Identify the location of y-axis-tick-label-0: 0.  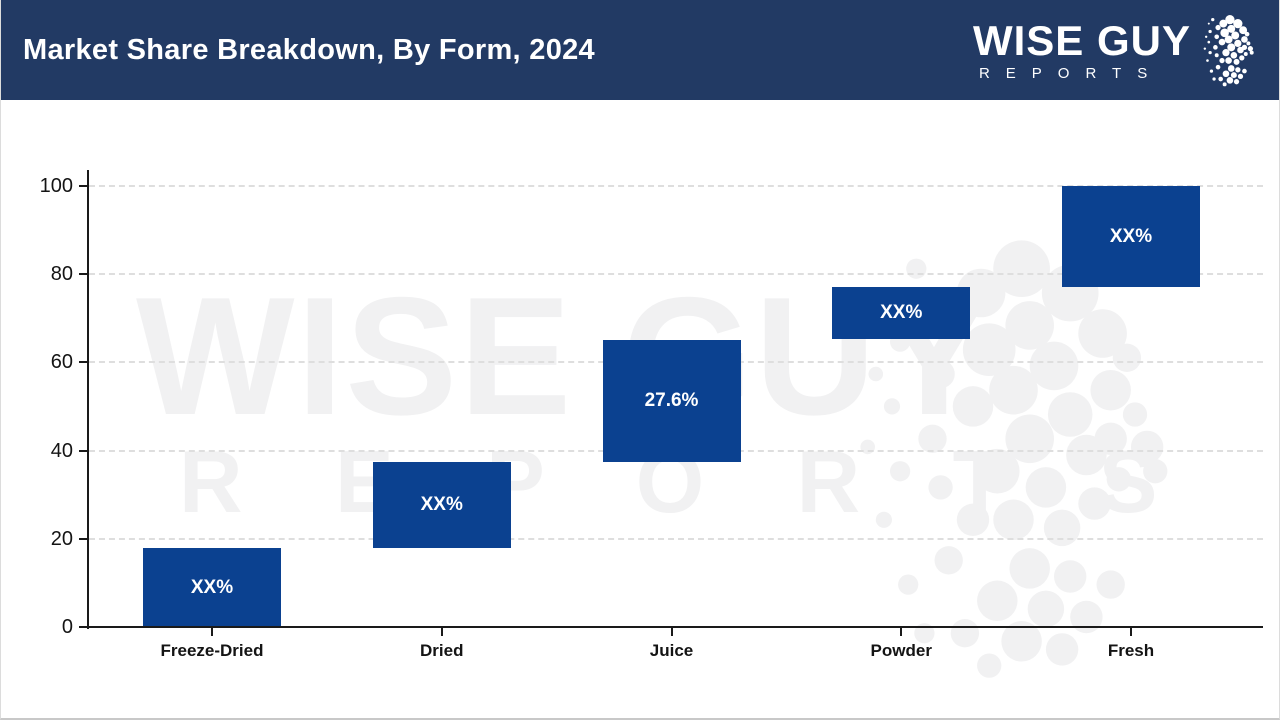
(67, 627).